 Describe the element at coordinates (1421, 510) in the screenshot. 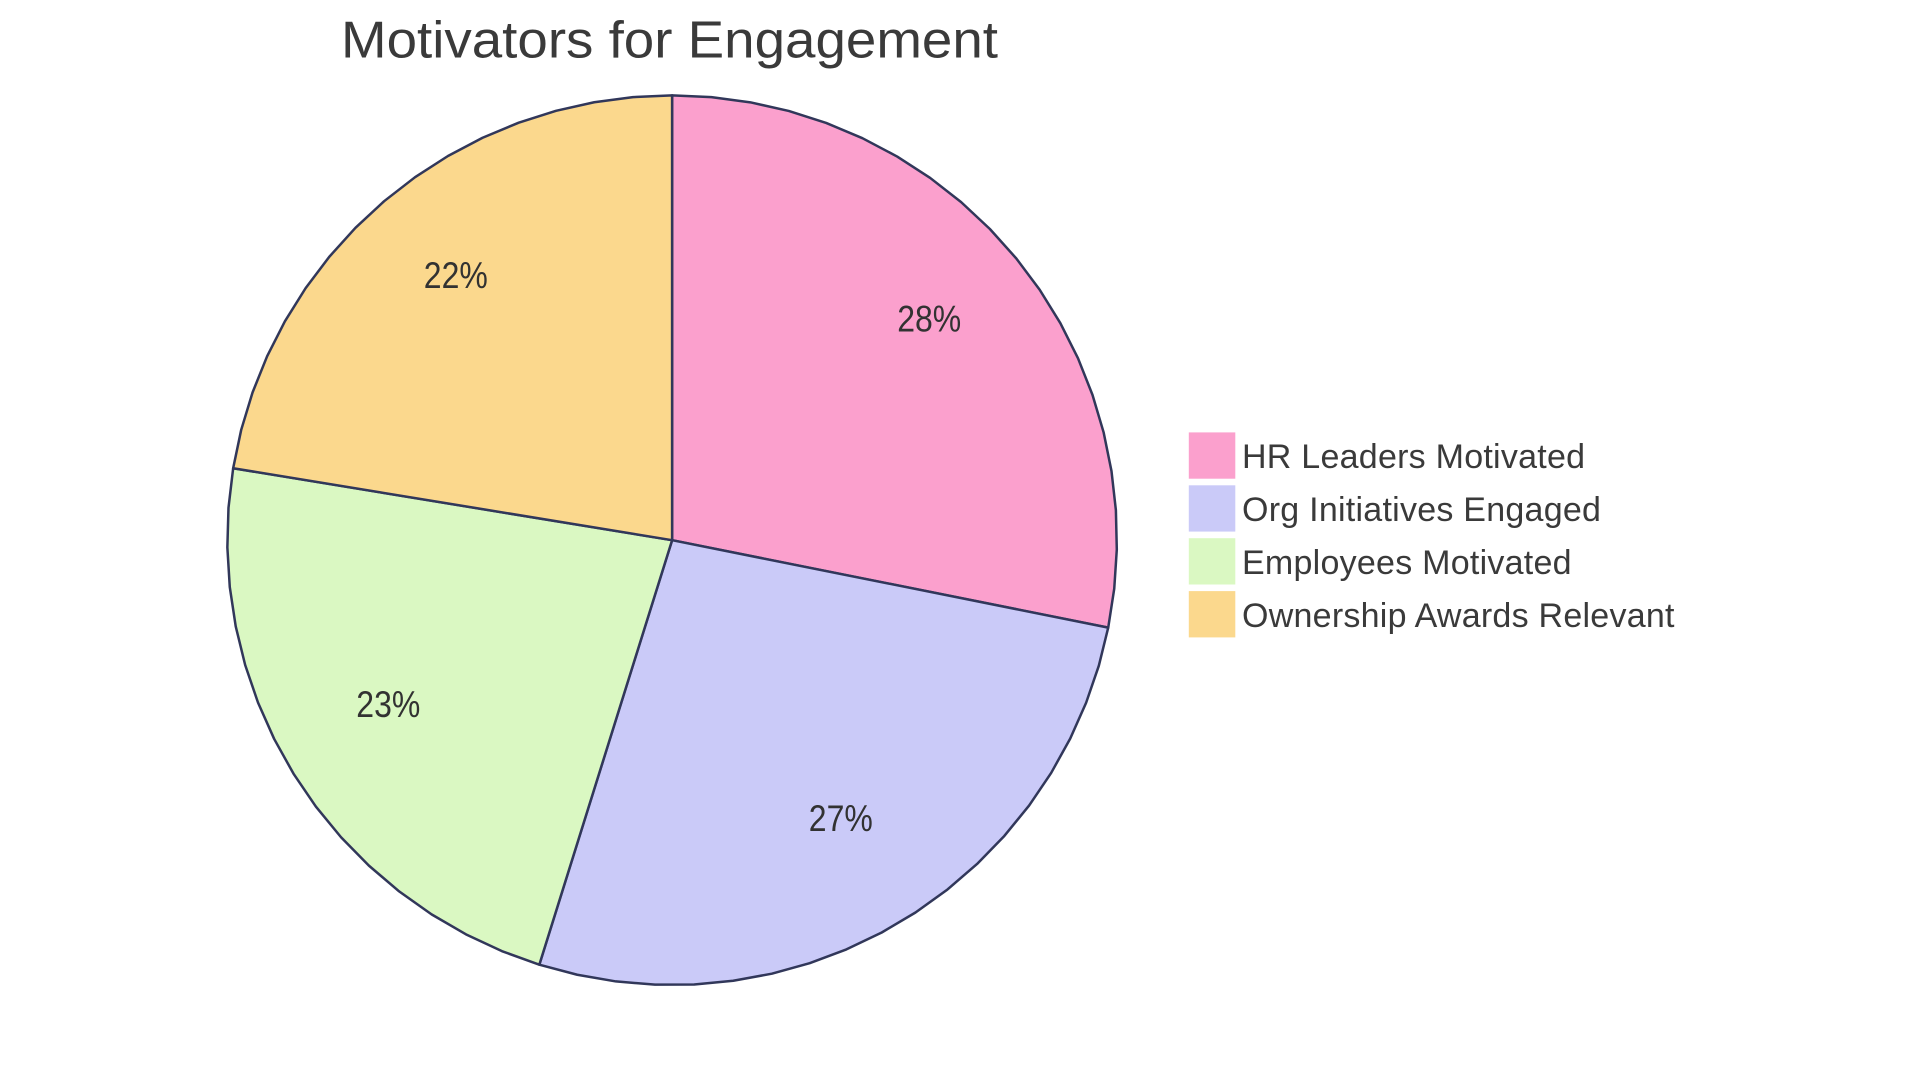

I see `svg-text: Org Initiatives Engaged` at that location.